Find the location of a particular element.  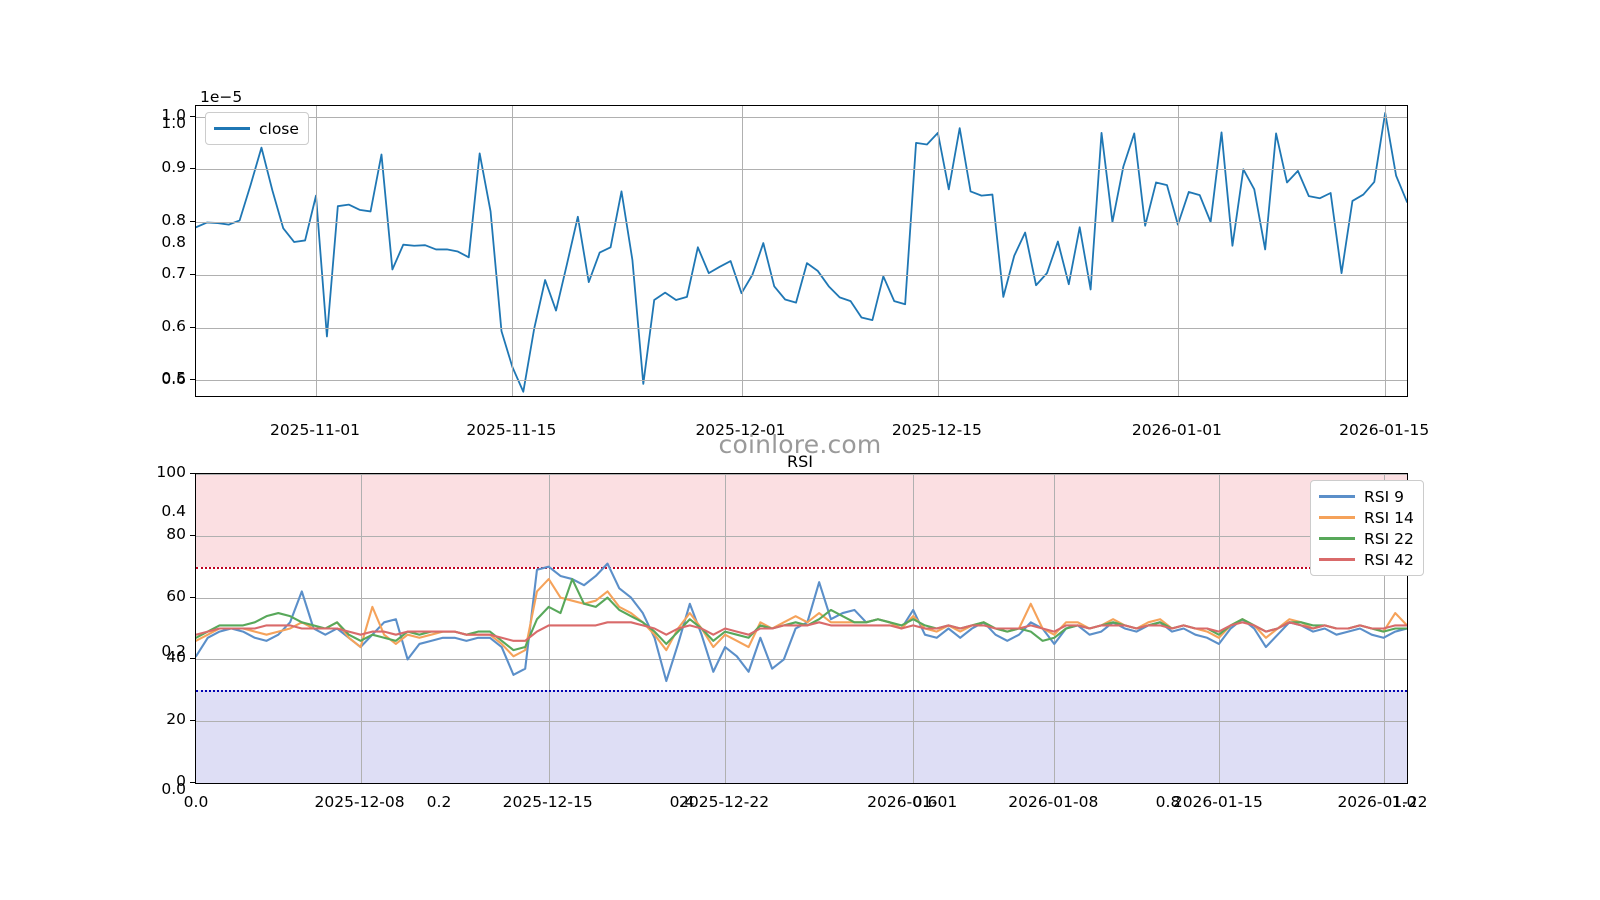

y-axis-offset-label: 1e−5 is located at coordinates (221, 97).